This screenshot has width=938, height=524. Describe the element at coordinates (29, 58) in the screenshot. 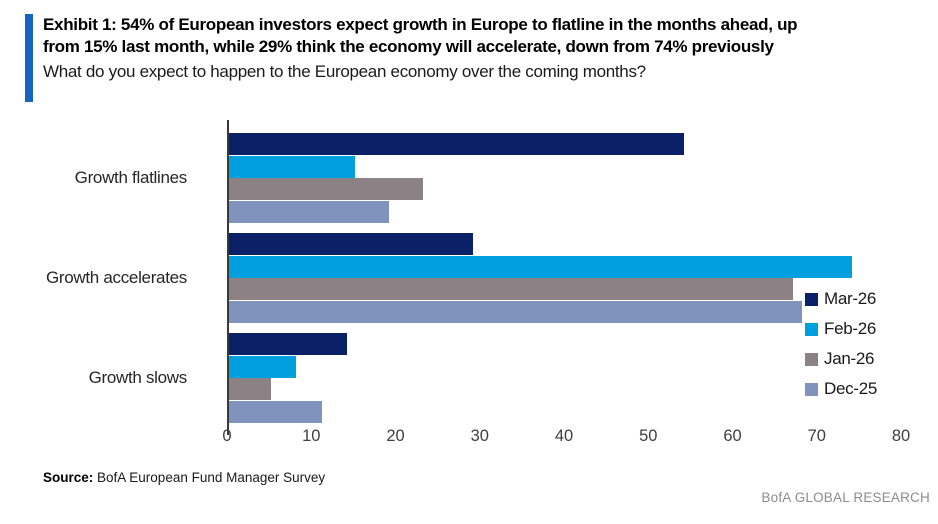

I see `accent-bar` at that location.